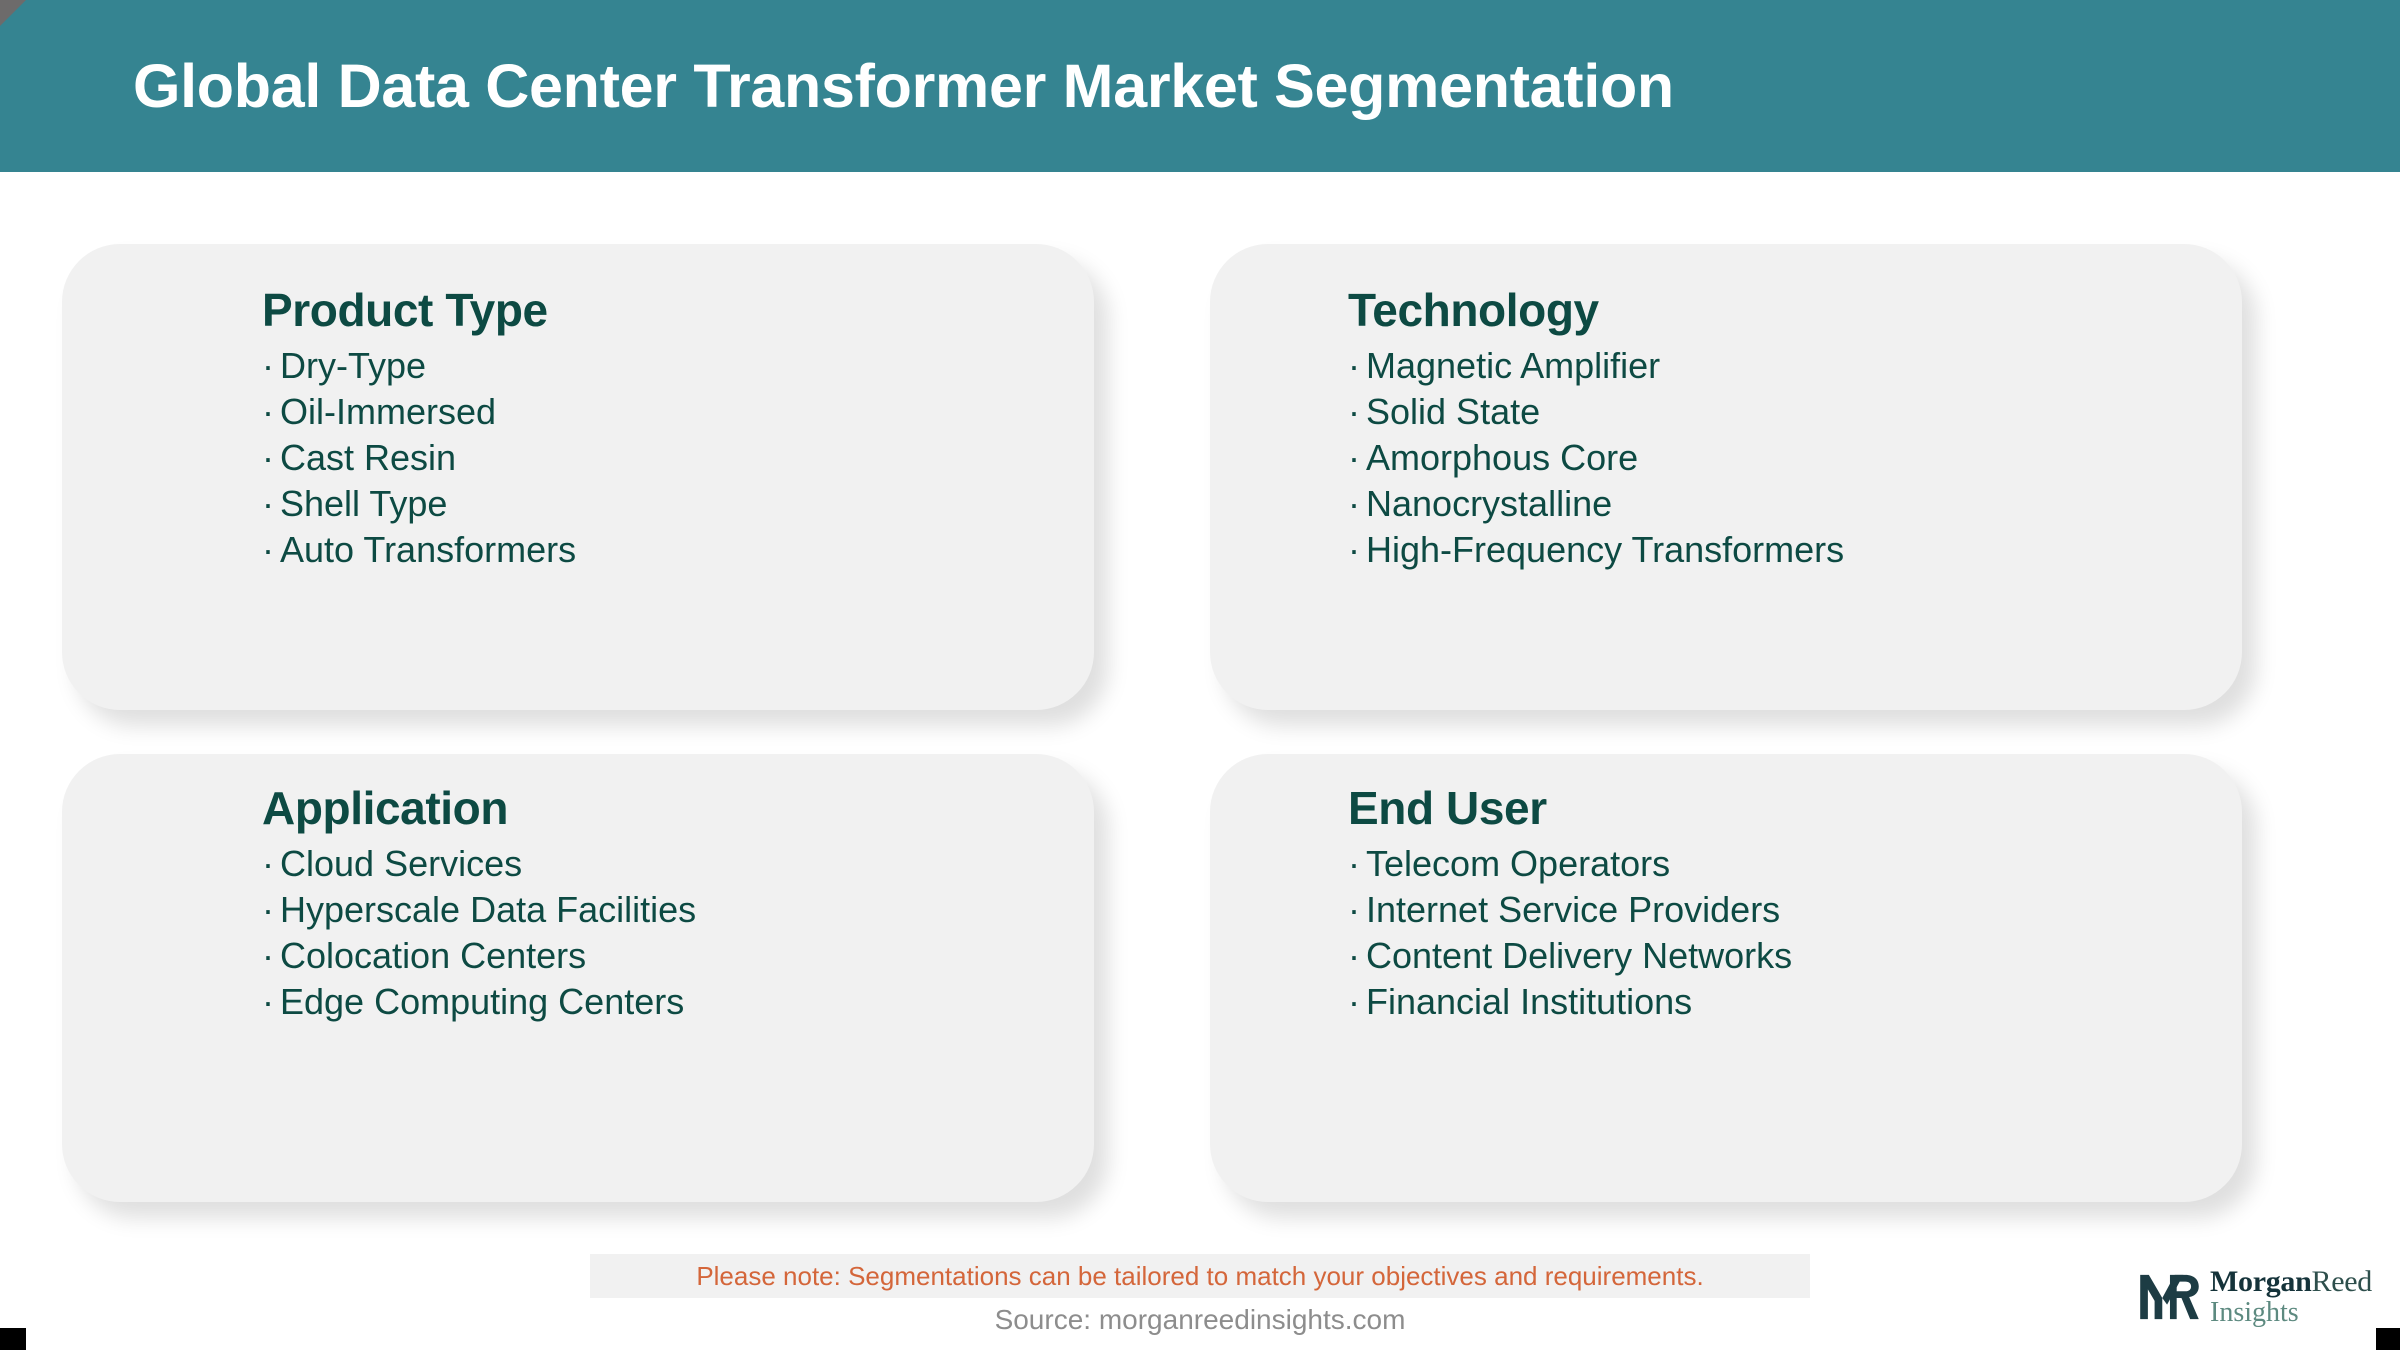 The height and width of the screenshot is (1350, 2400). What do you see at coordinates (1579, 955) in the screenshot?
I see `list-item-label: Content Delivery Networks` at bounding box center [1579, 955].